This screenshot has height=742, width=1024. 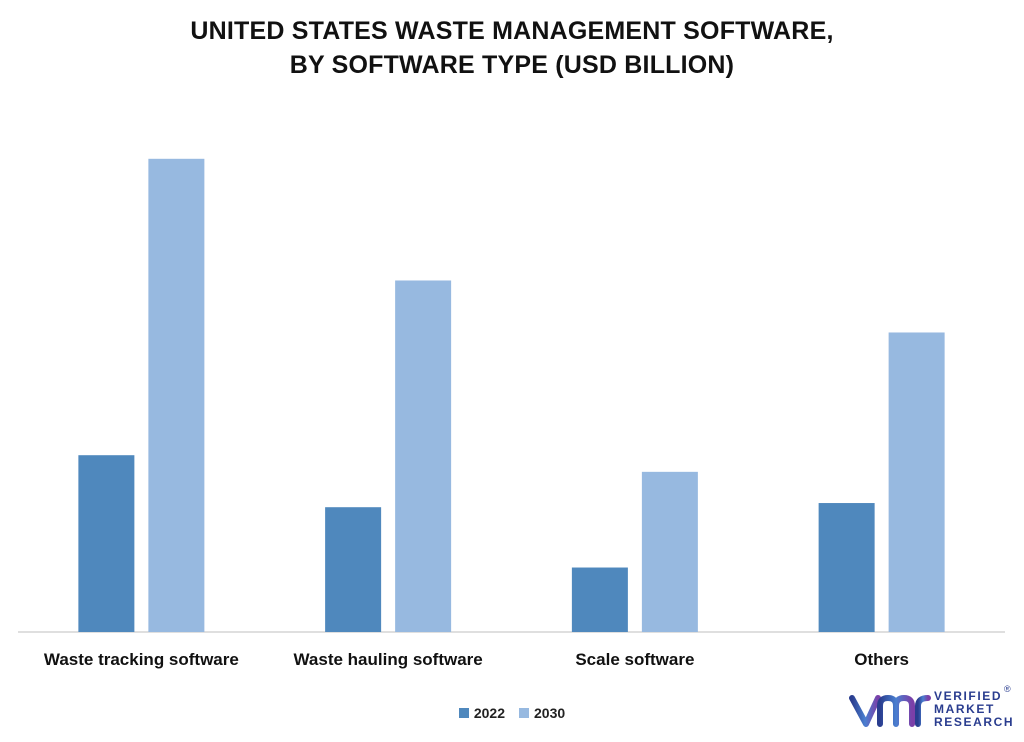 I want to click on vmr-logo-icon, so click(x=890, y=710).